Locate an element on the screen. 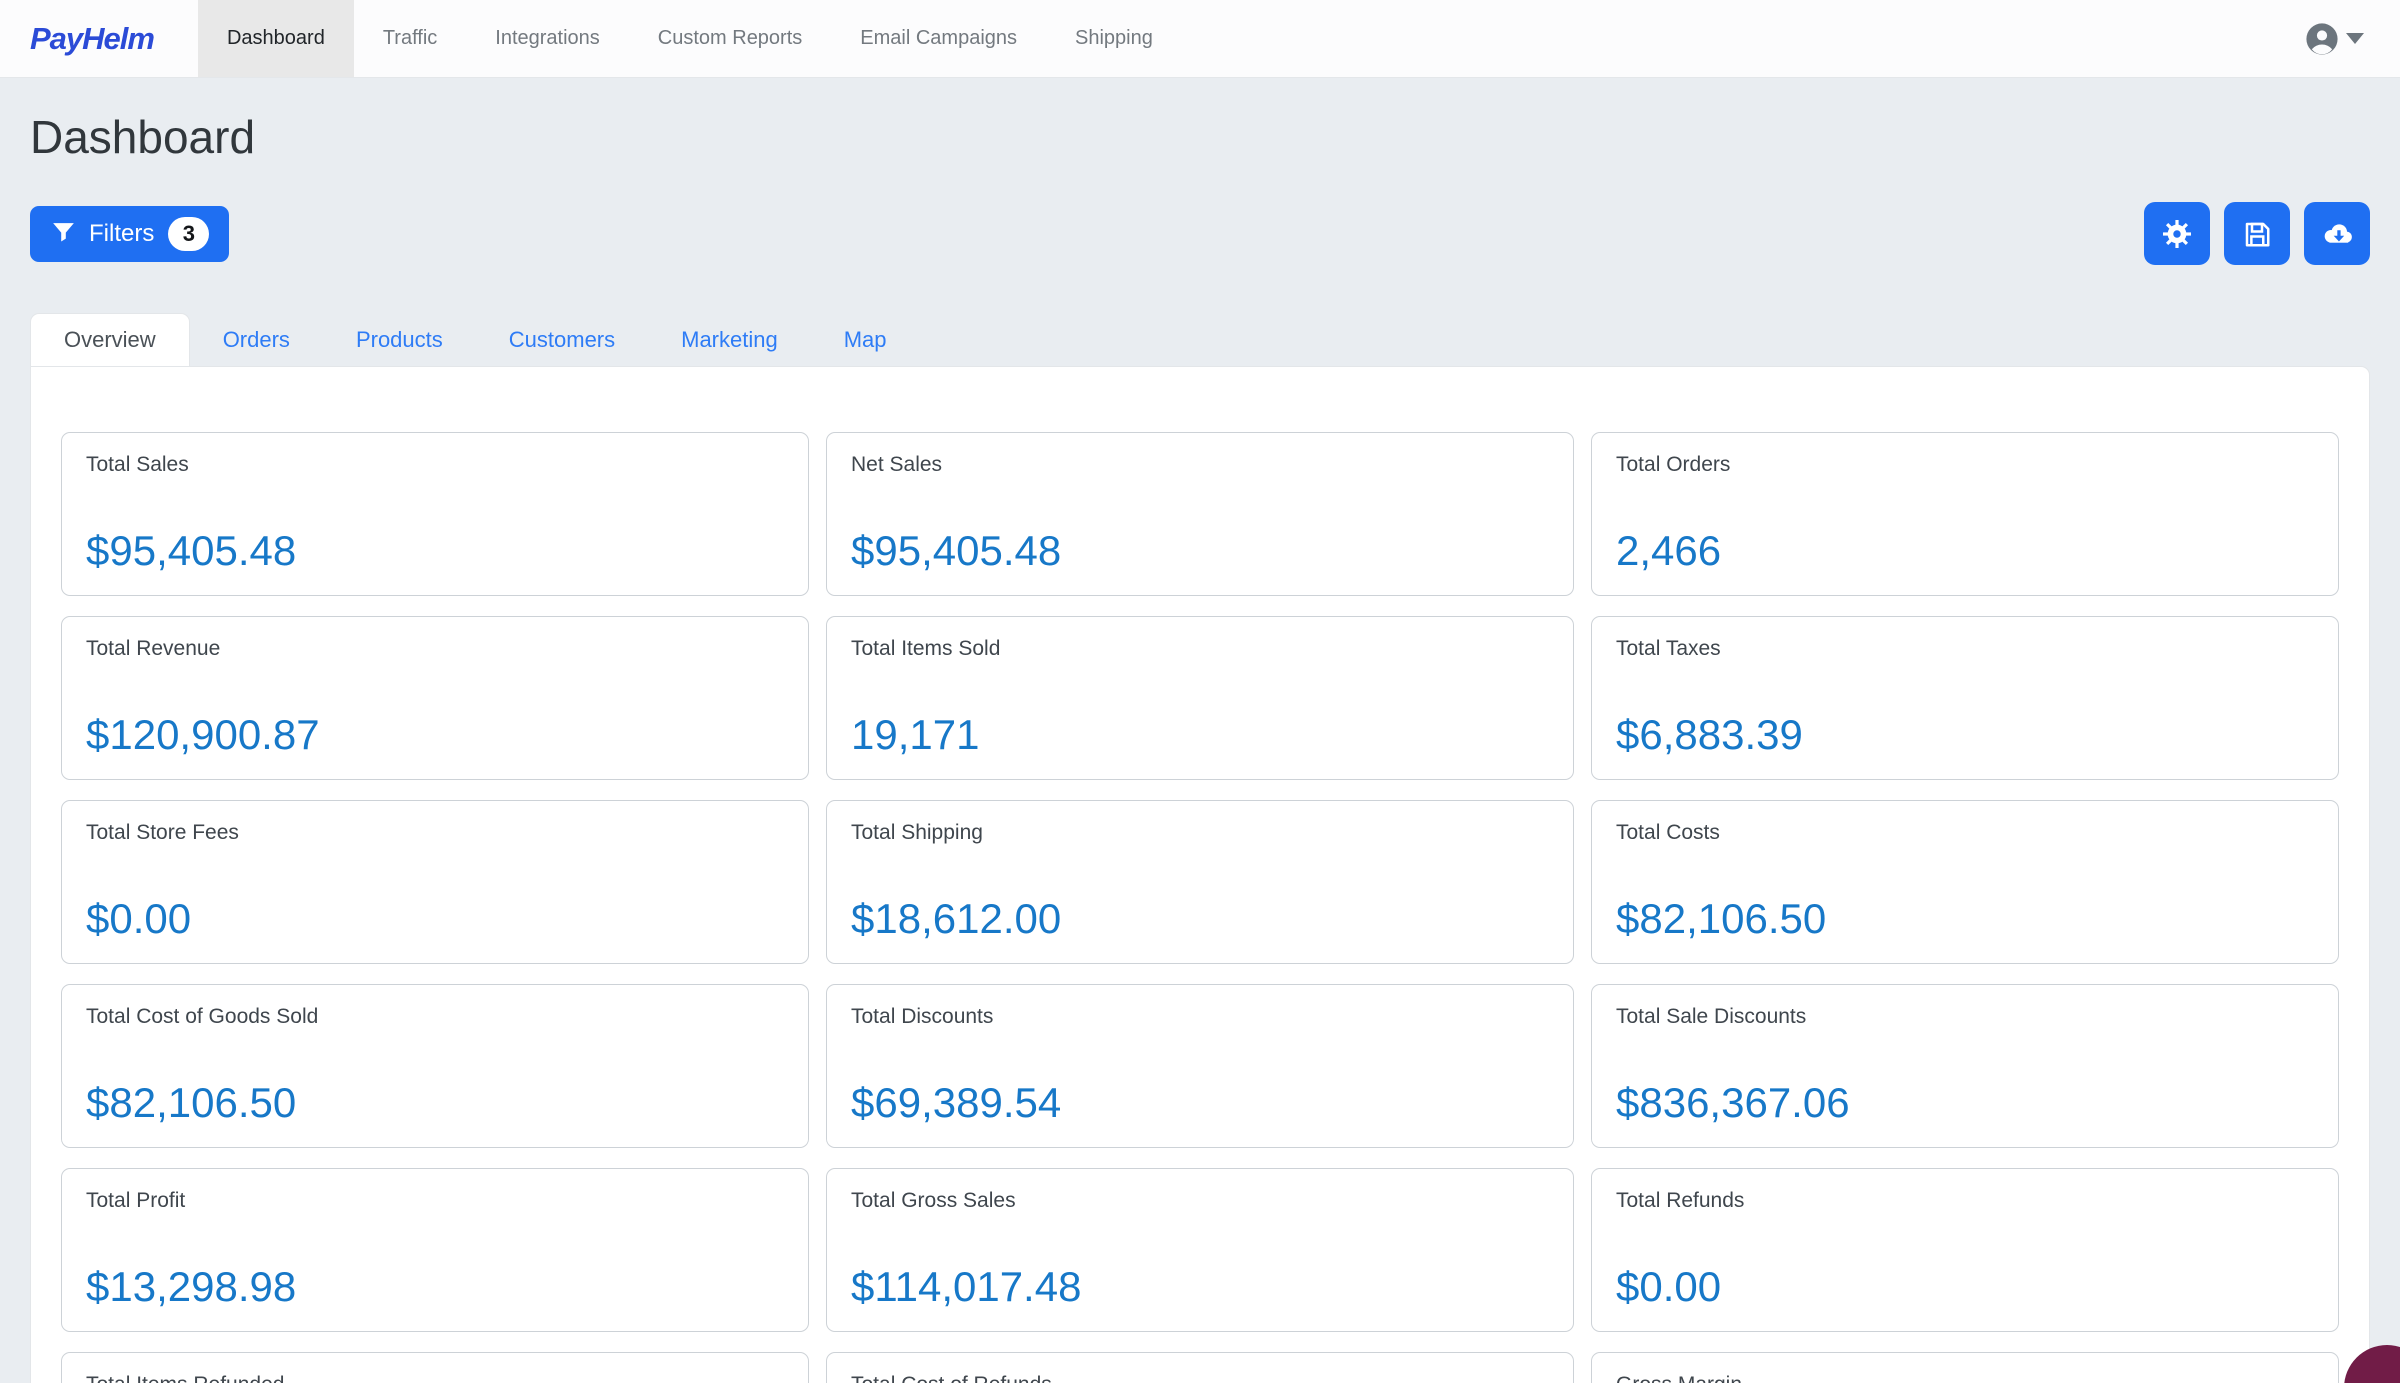 The image size is (2400, 1383). metric-card-net-sales: Net Sales $95,405.48 is located at coordinates (1200, 514).